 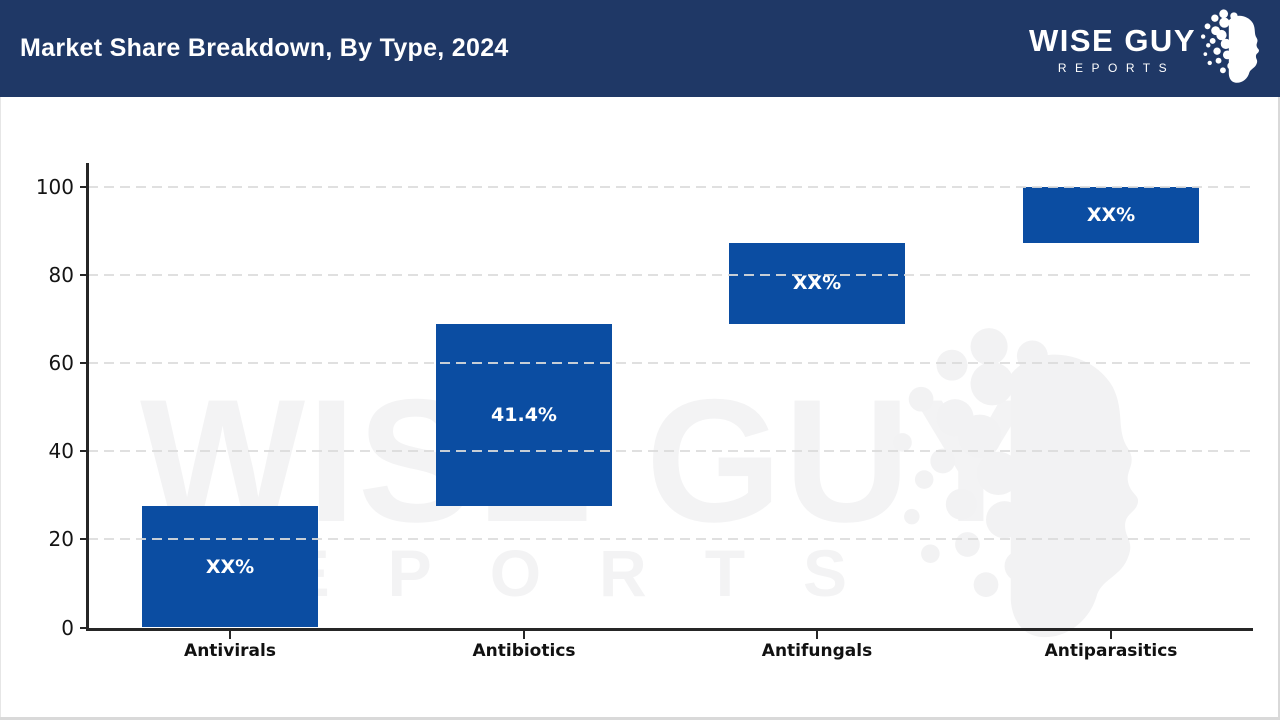 I want to click on bar-value-label-antifungals: XX%, so click(x=817, y=283).